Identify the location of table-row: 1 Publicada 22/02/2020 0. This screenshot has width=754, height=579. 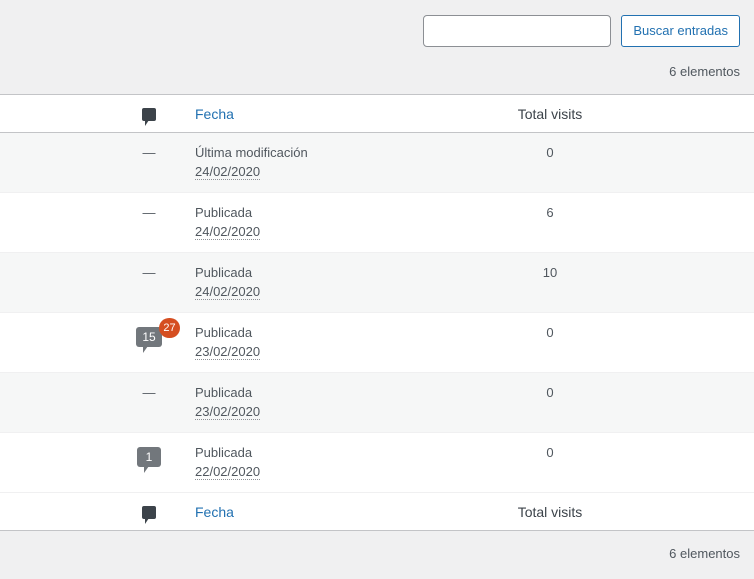
(377, 463).